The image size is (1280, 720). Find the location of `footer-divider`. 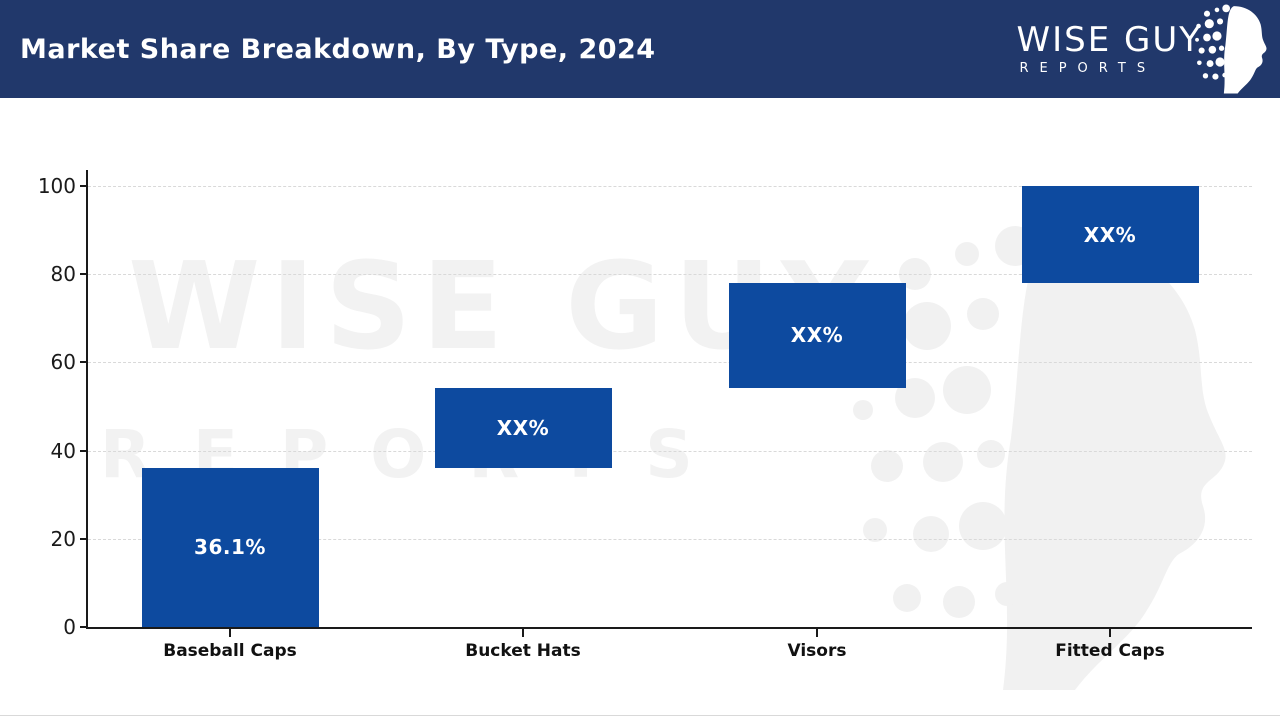

footer-divider is located at coordinates (640, 715).